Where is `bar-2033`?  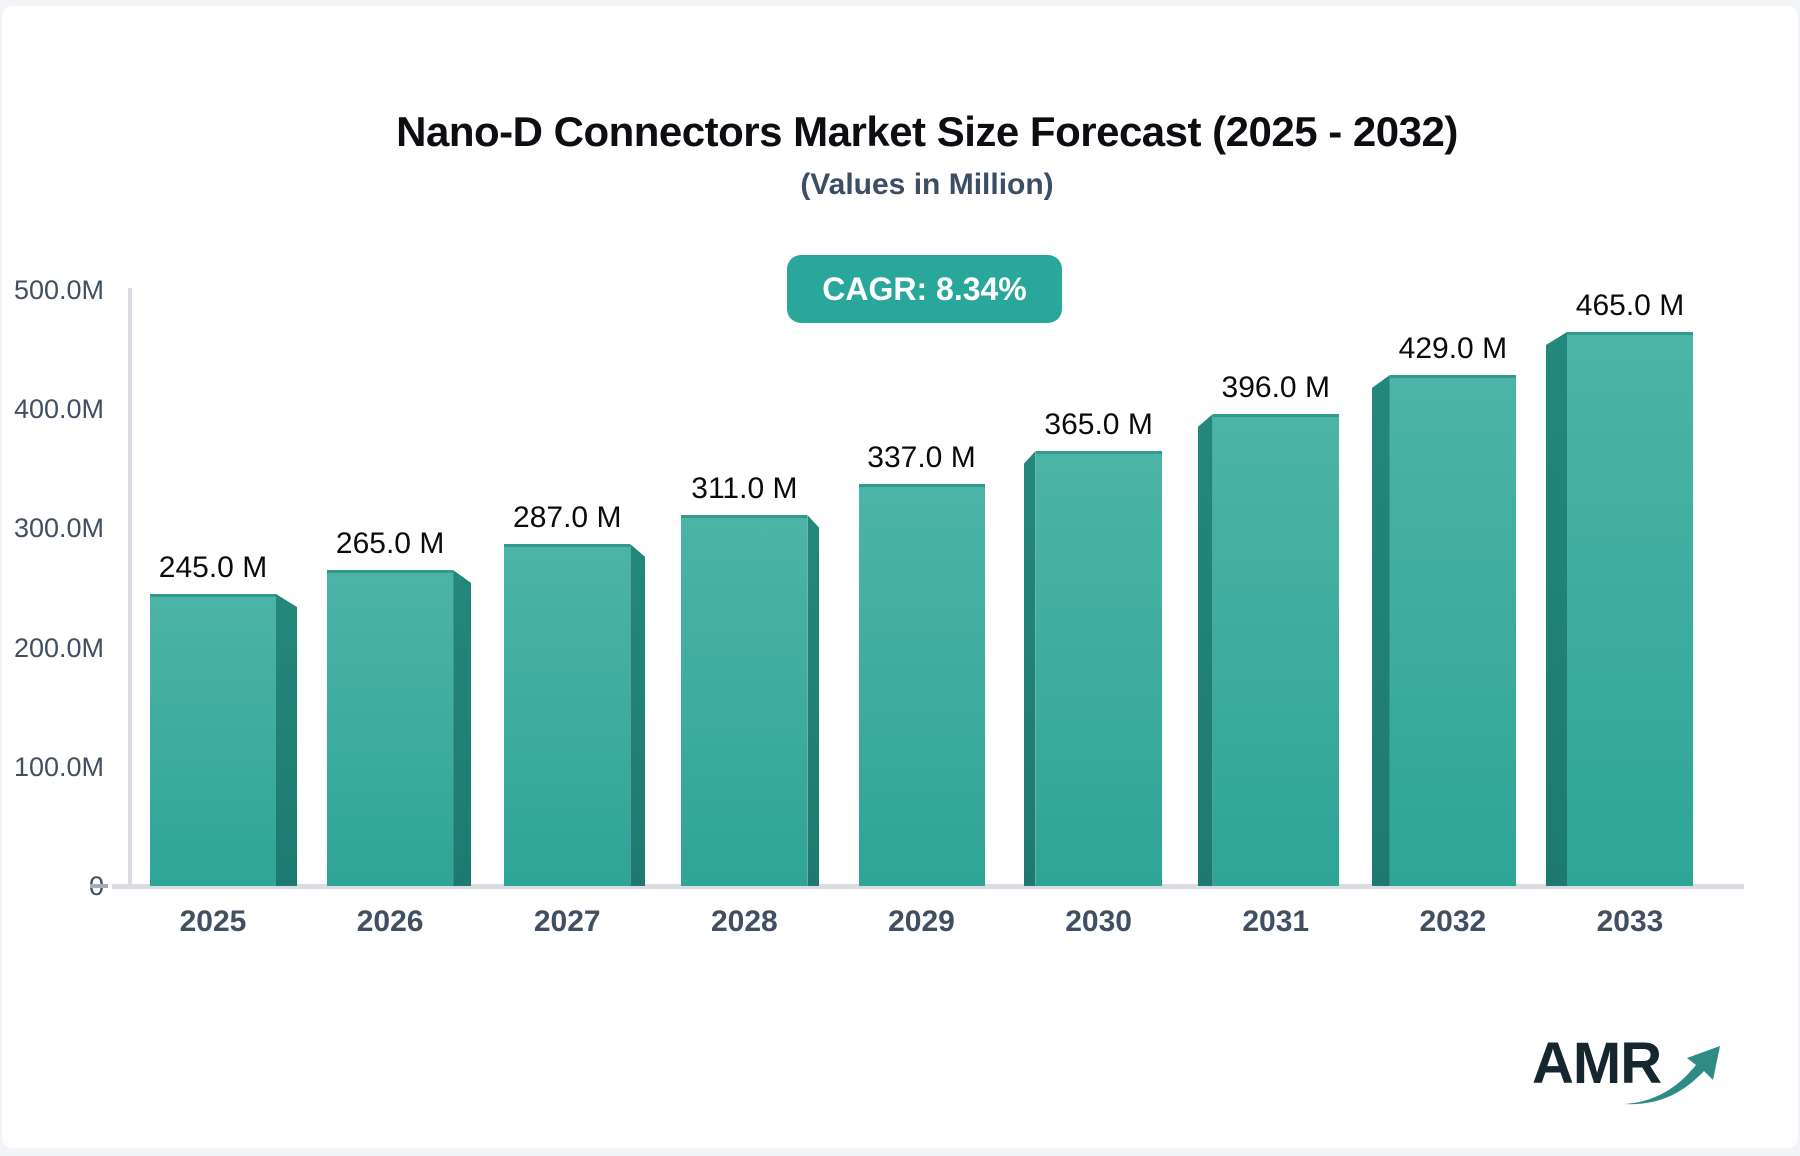
bar-2033 is located at coordinates (1630, 609).